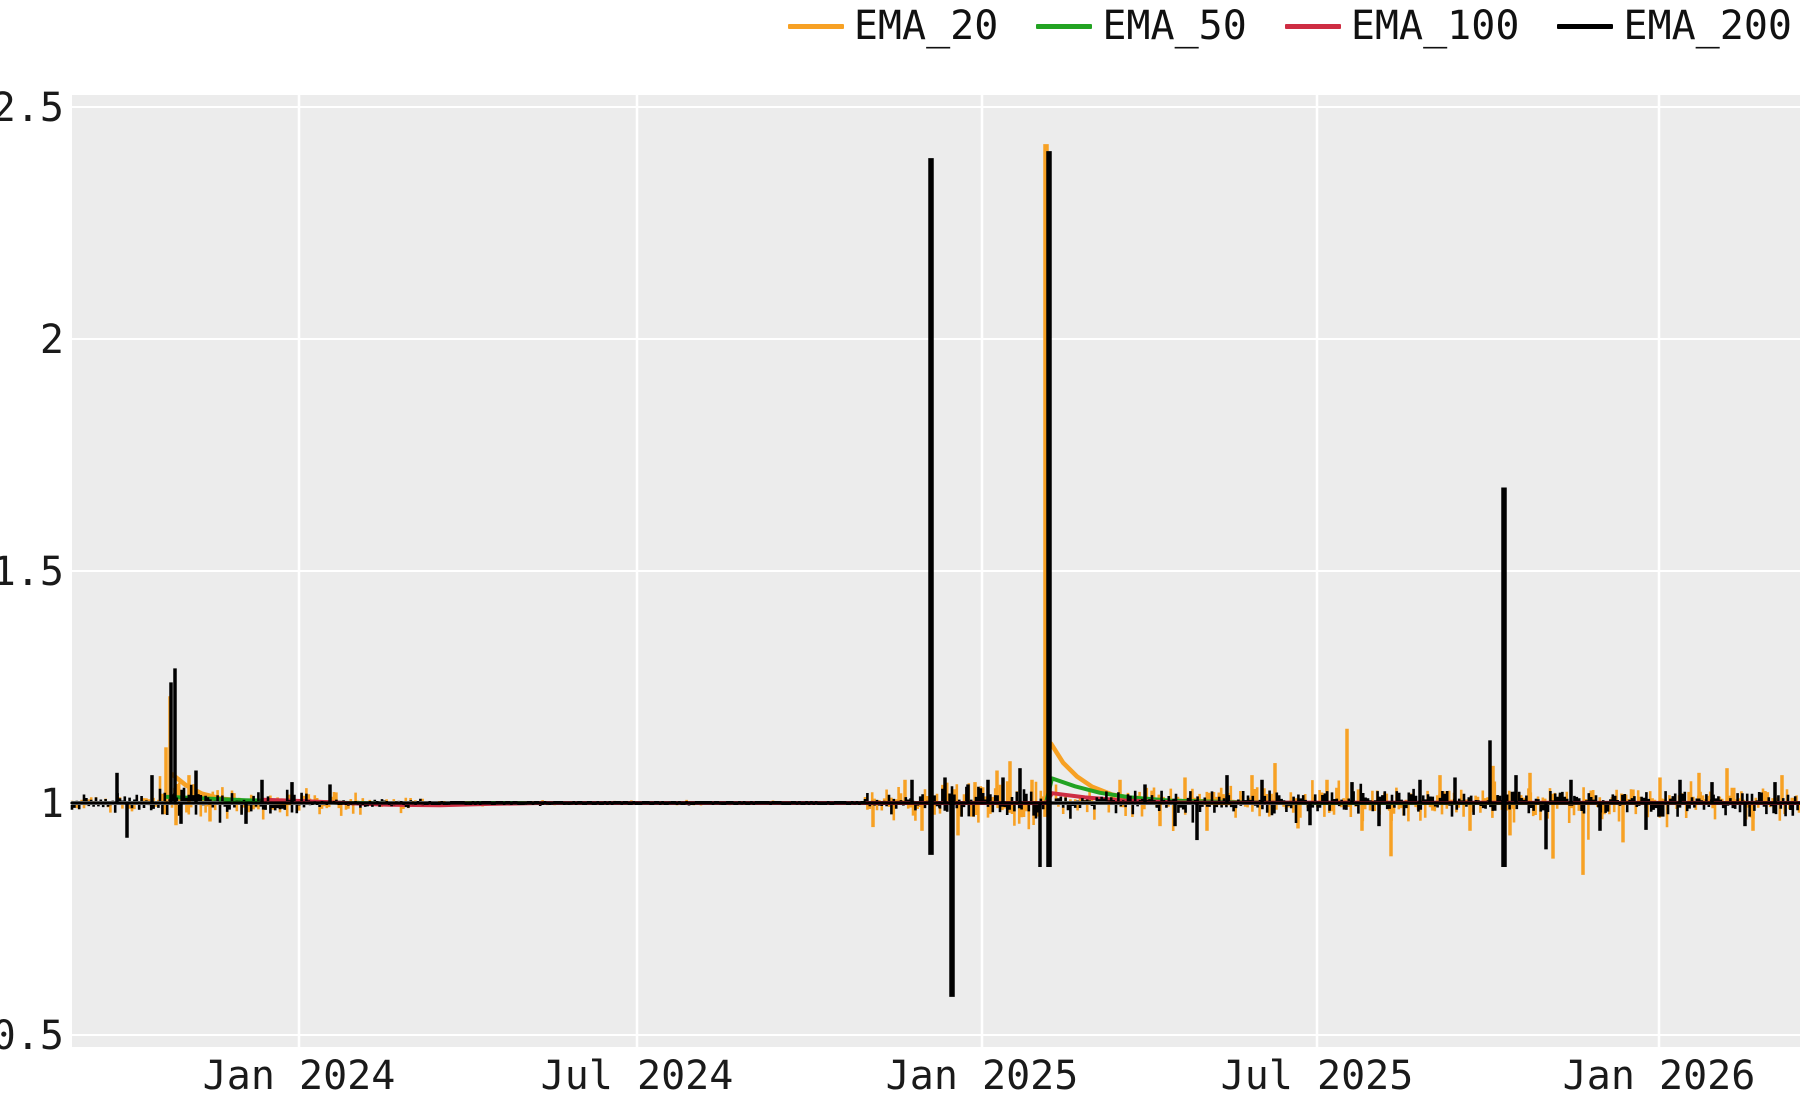 This screenshot has width=1800, height=1100. I want to click on y-tick-label: 2.5, so click(32, 108).